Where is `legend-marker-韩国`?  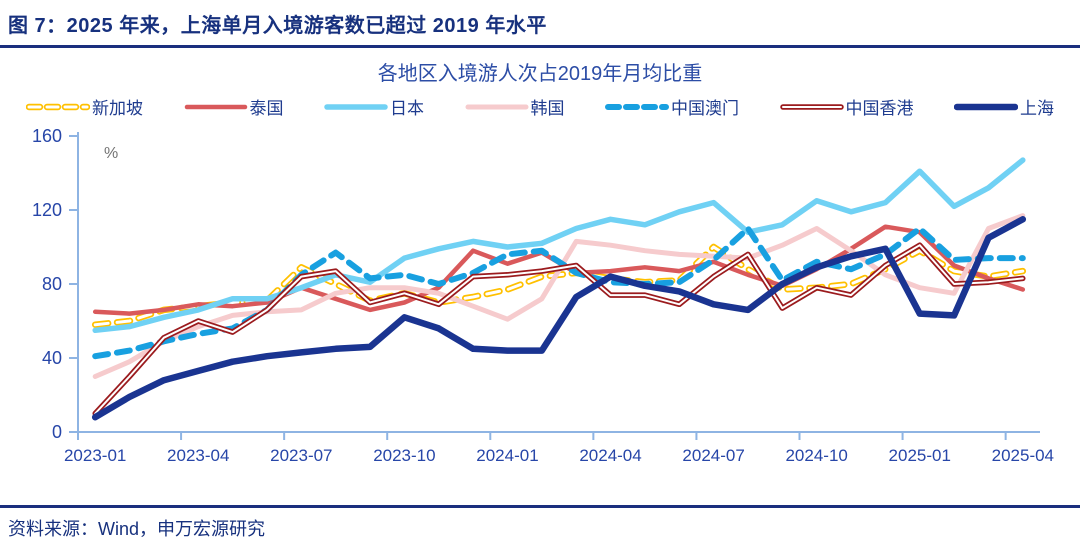 legend-marker-韩国 is located at coordinates (496, 106).